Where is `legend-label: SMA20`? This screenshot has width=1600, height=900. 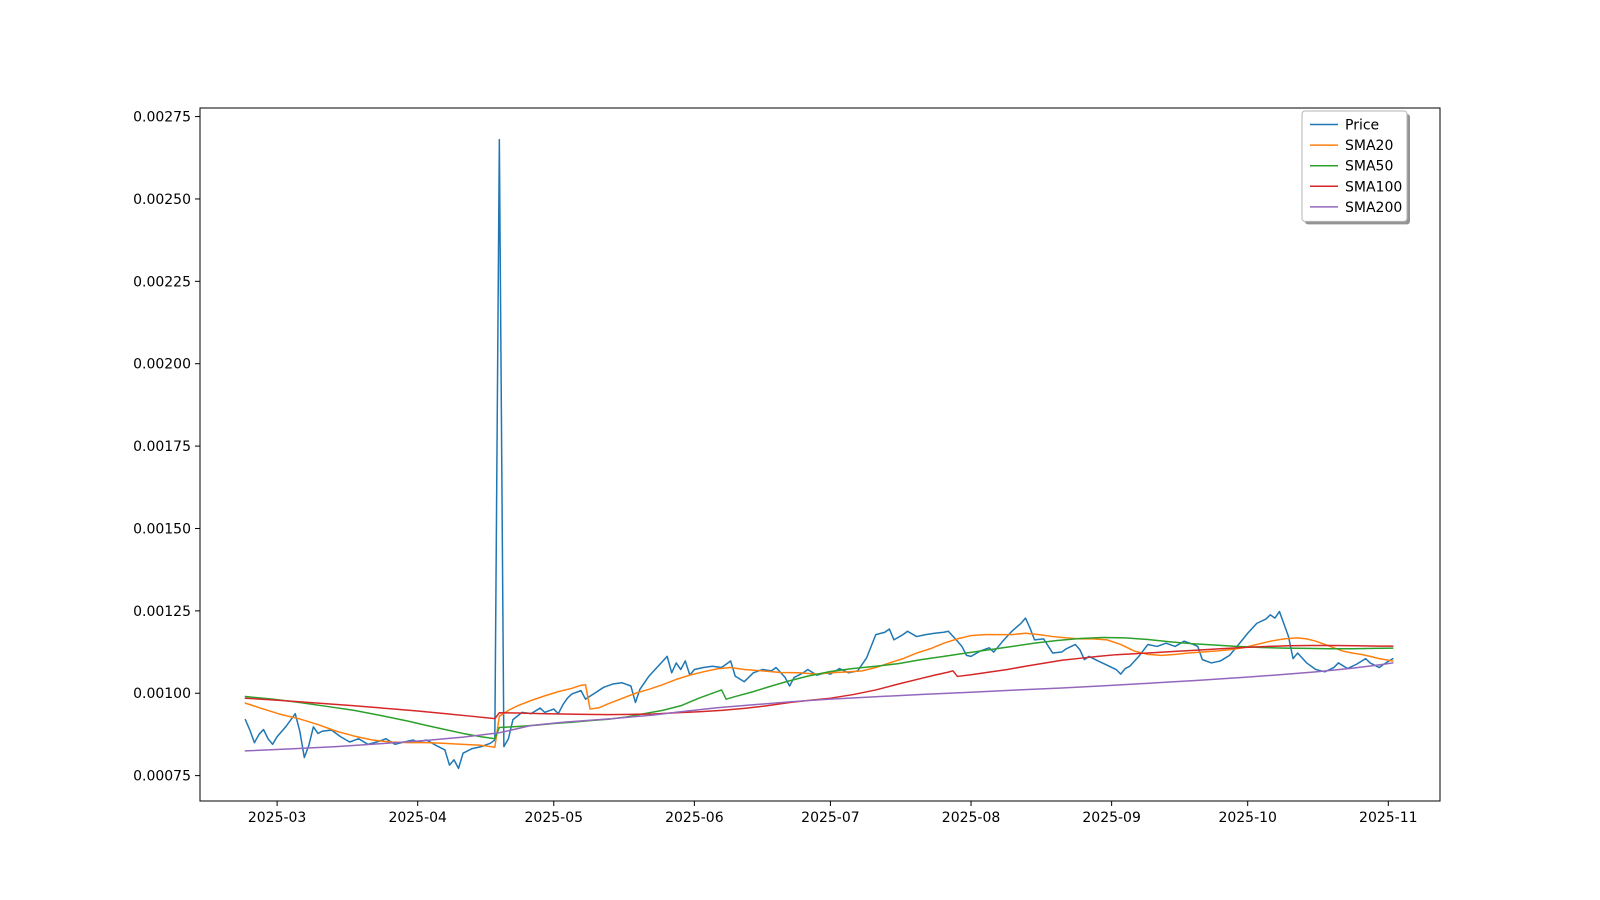 legend-label: SMA20 is located at coordinates (1369, 146).